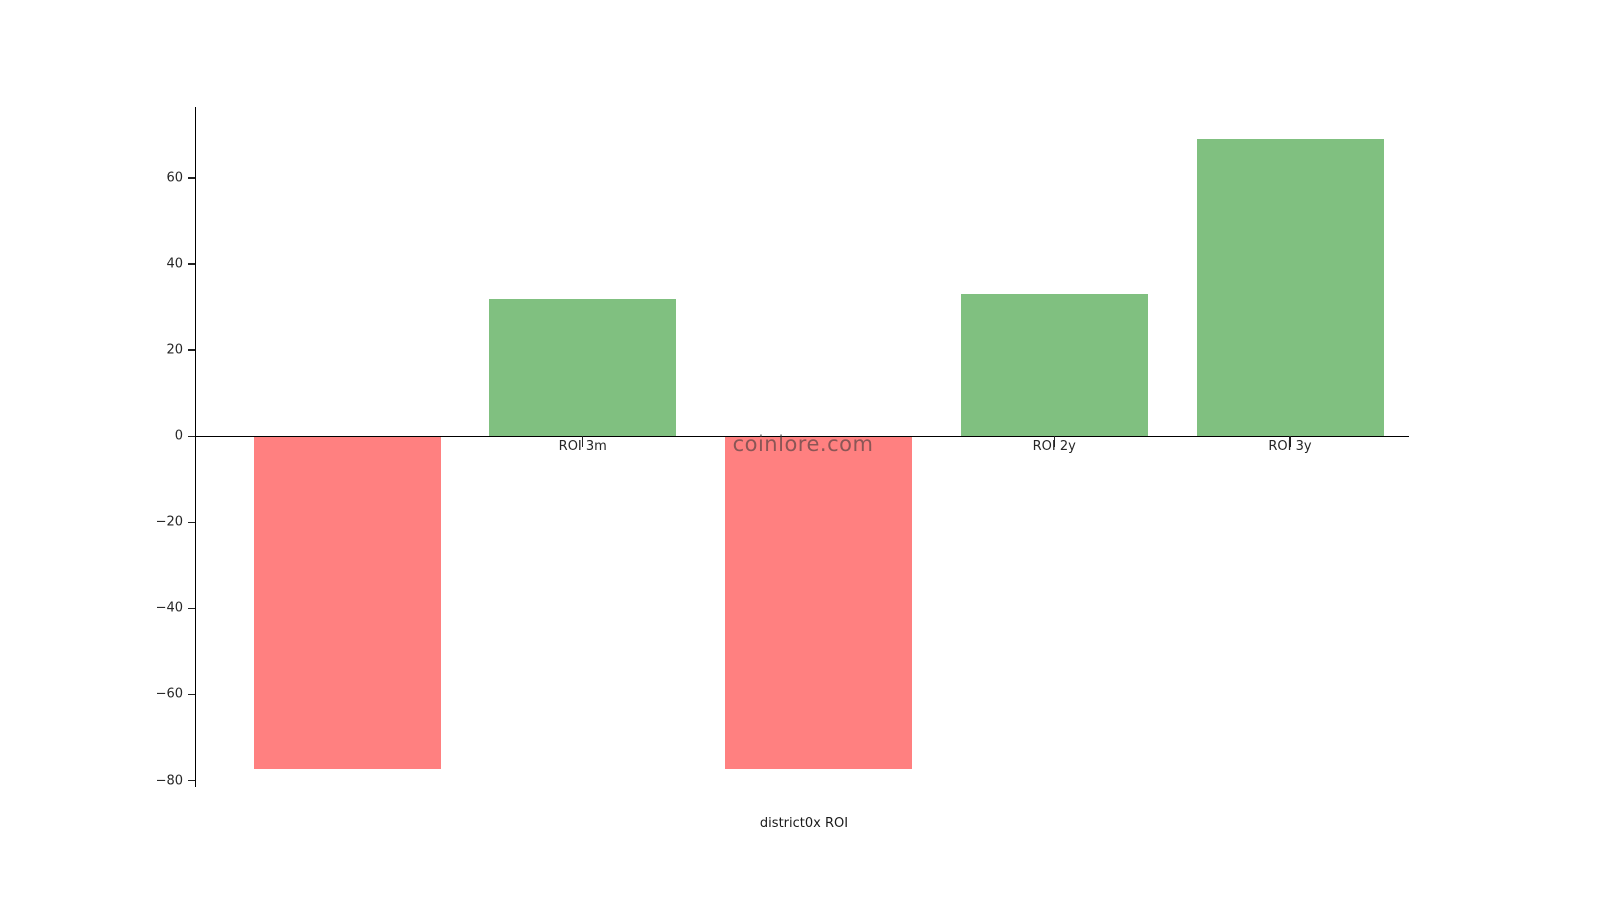 This screenshot has height=900, width=1600. What do you see at coordinates (174, 264) in the screenshot?
I see `y-tick-label-40: 40` at bounding box center [174, 264].